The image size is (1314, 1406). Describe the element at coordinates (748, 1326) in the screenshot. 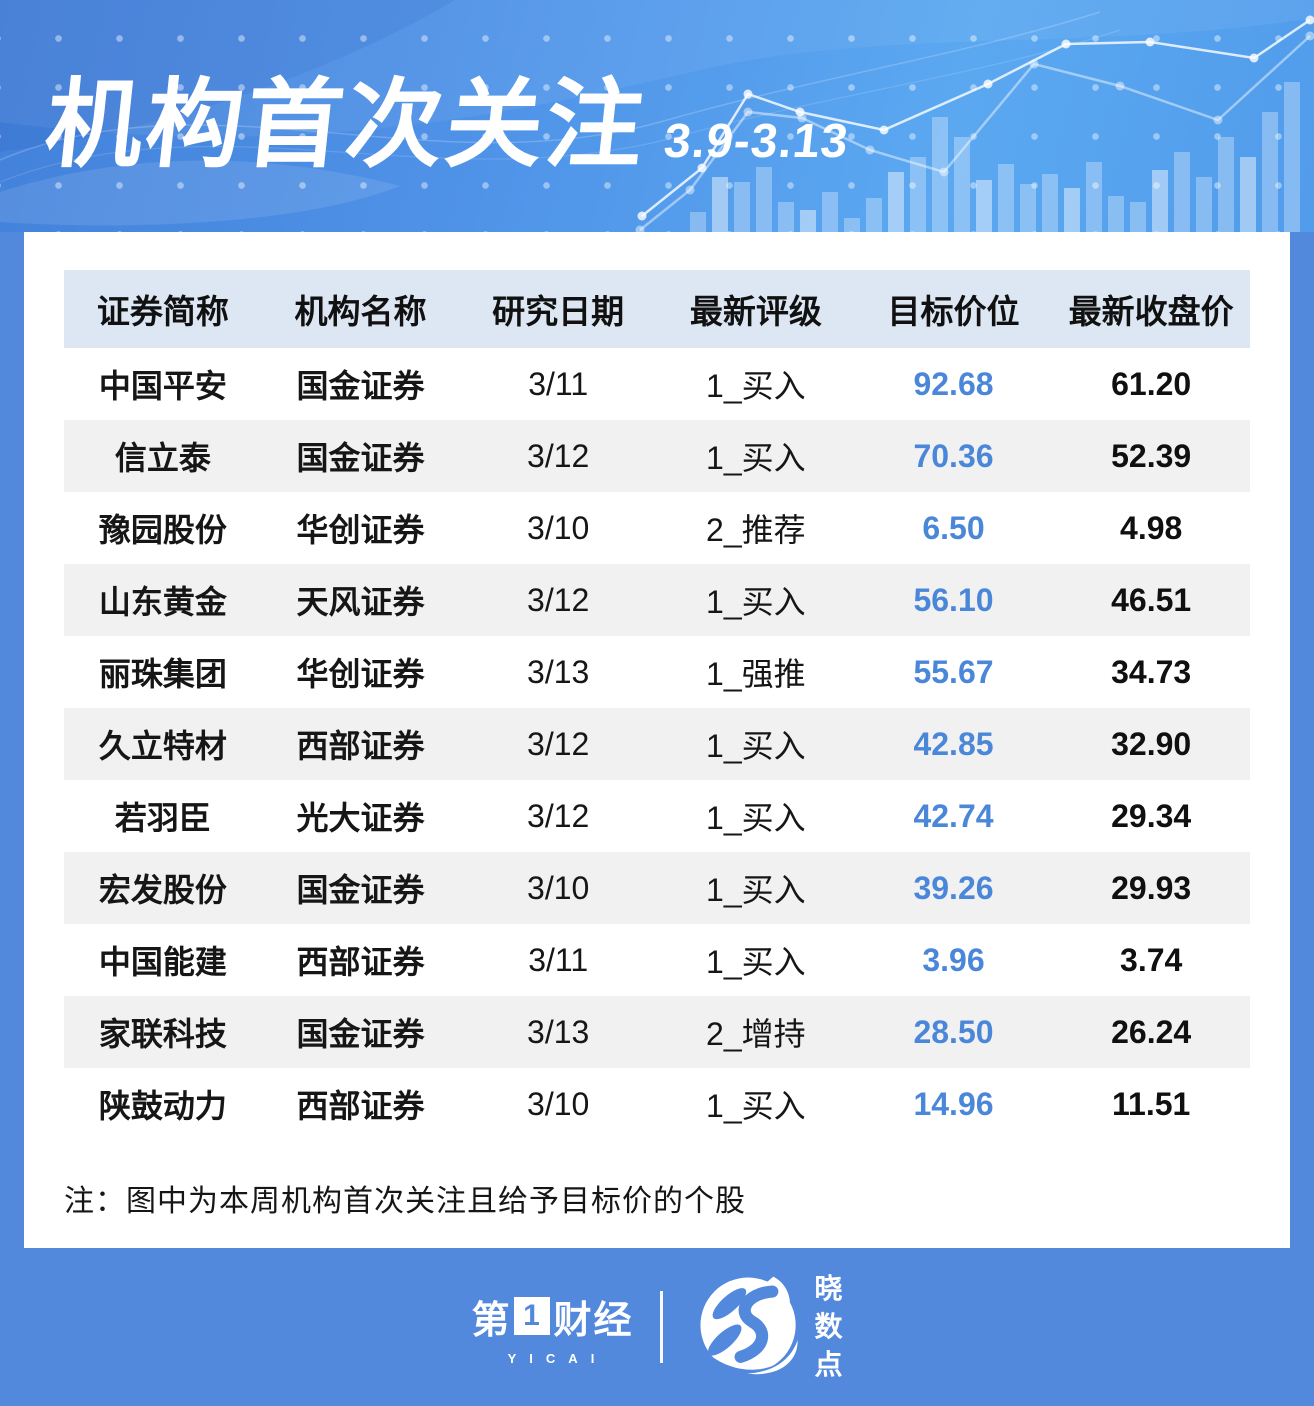

I see `xiaoshudian-logo-icon` at that location.